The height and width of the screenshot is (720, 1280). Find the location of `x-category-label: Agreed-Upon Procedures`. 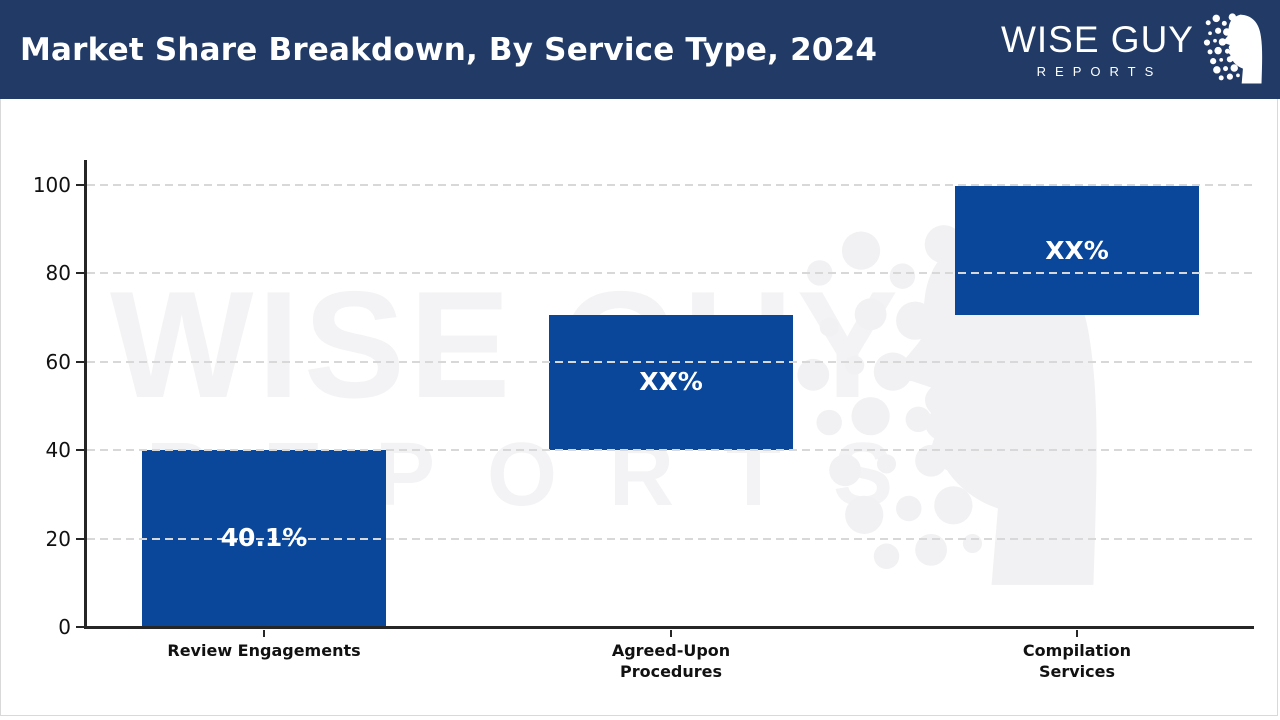

x-category-label: Agreed-Upon Procedures is located at coordinates (671, 661).